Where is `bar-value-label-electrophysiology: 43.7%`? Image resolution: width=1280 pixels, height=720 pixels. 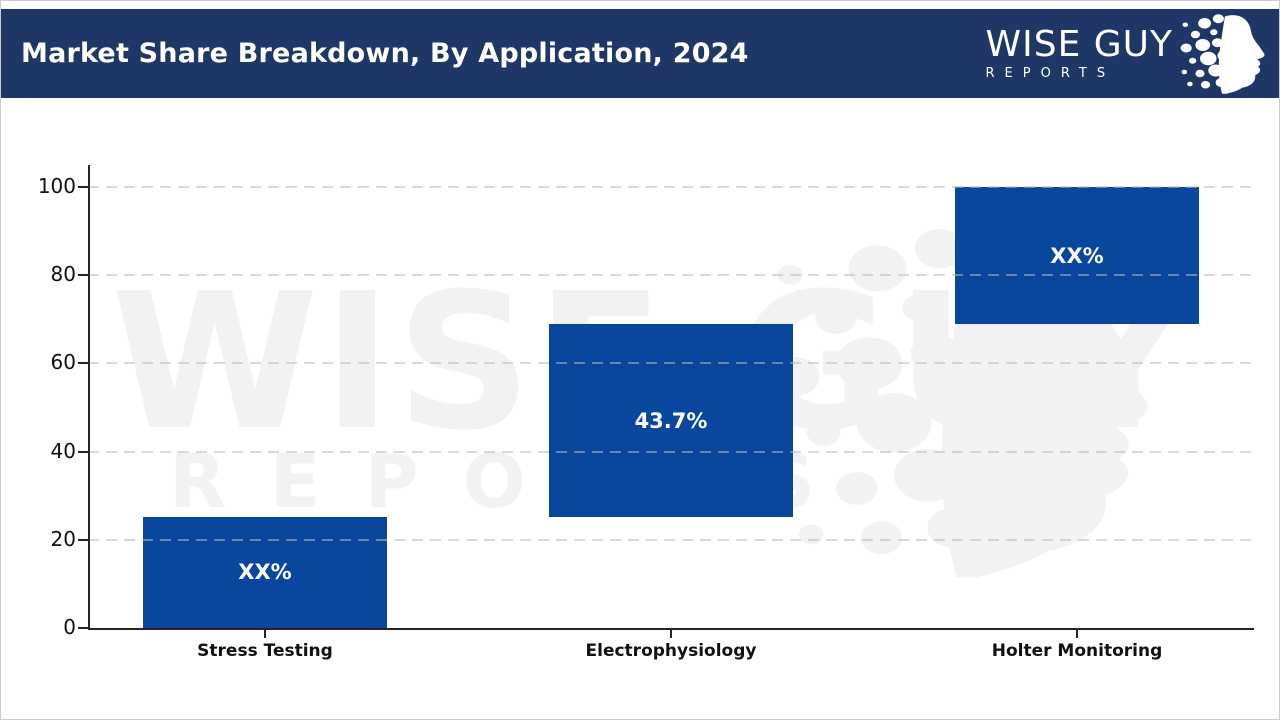
bar-value-label-electrophysiology: 43.7% is located at coordinates (671, 420).